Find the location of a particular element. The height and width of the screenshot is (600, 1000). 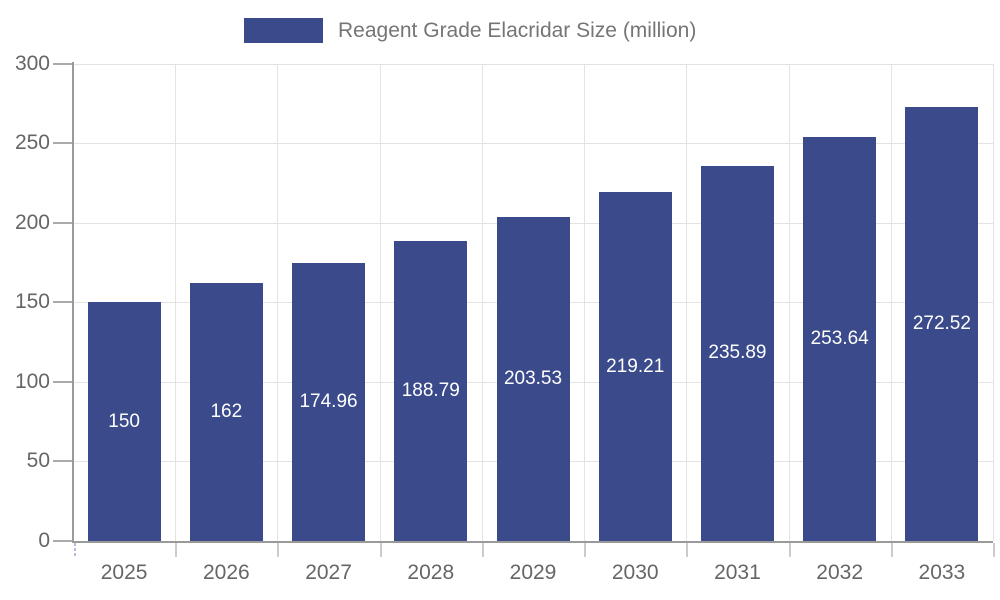

bar-2029 is located at coordinates (533, 379).